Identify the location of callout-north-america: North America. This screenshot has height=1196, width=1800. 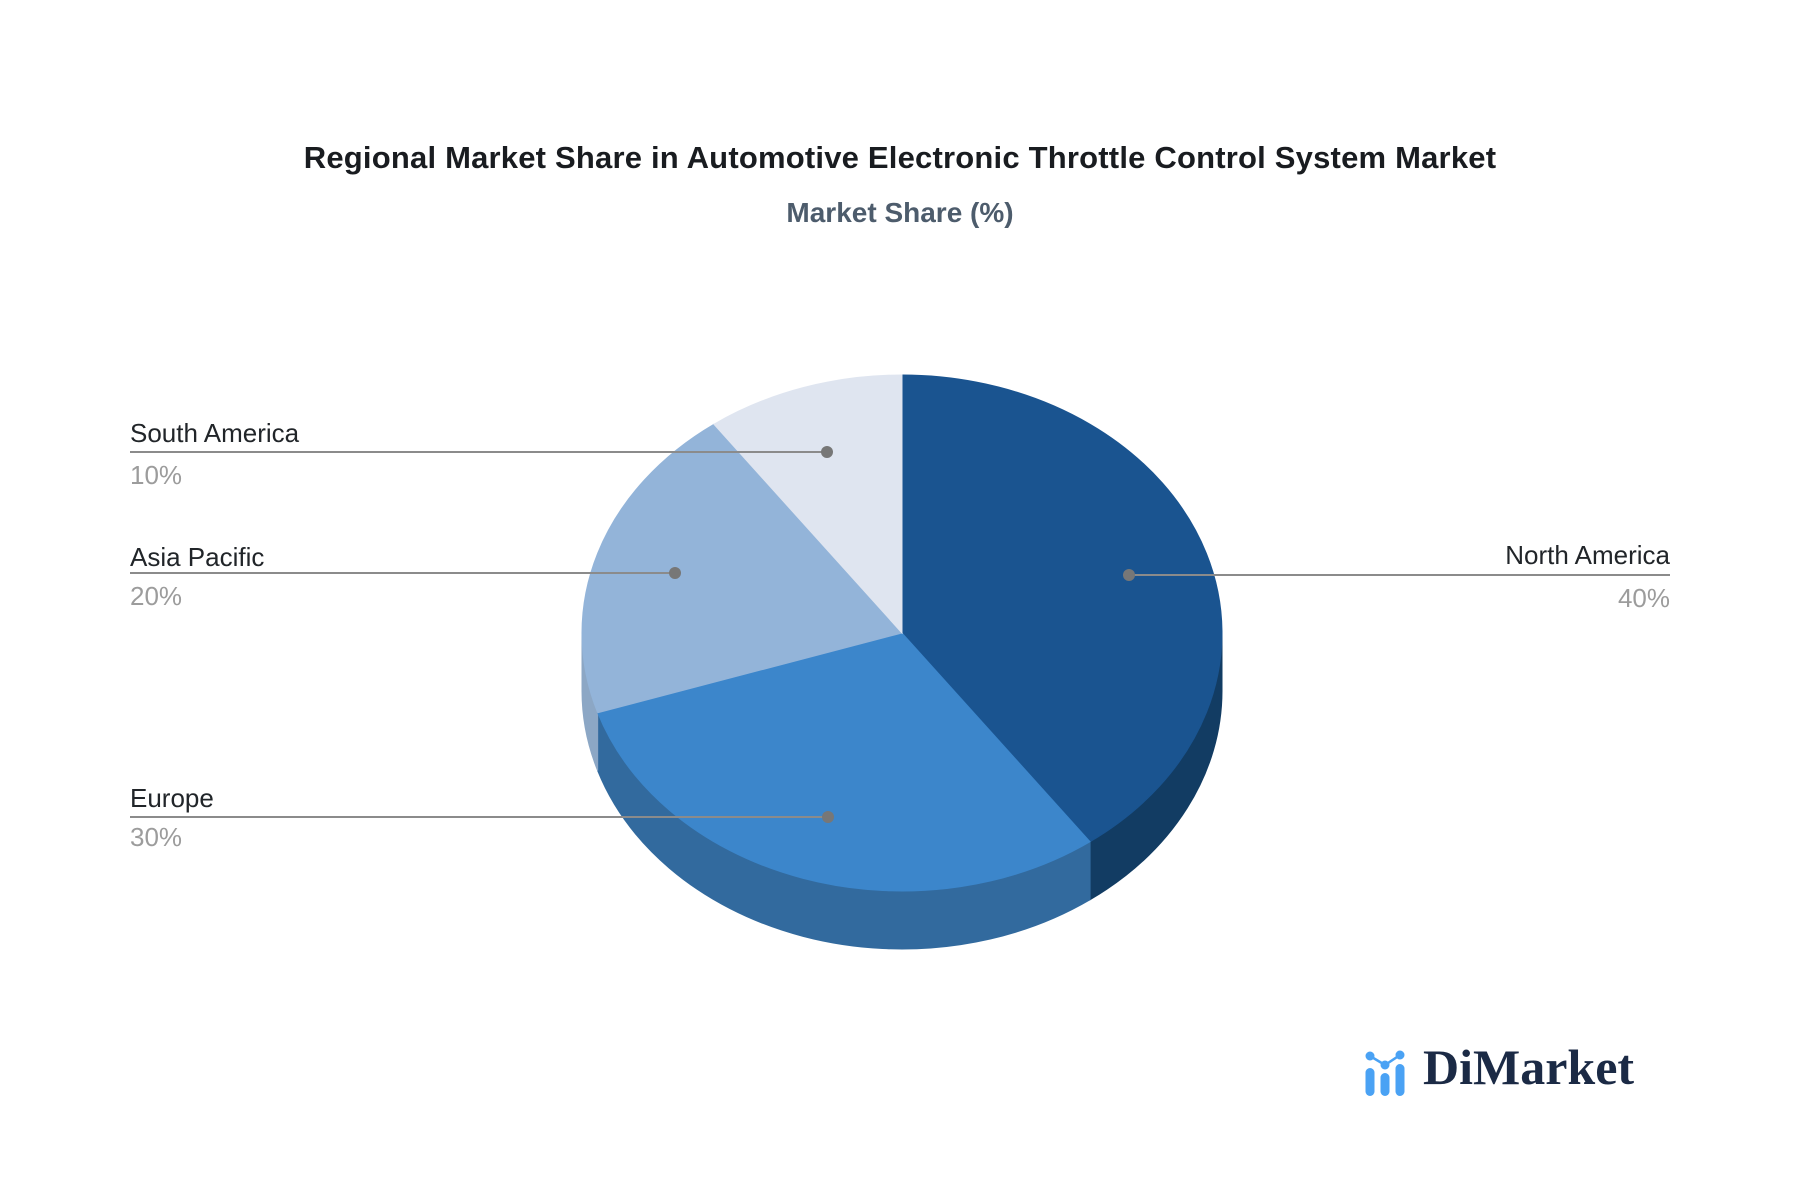
(1470, 555).